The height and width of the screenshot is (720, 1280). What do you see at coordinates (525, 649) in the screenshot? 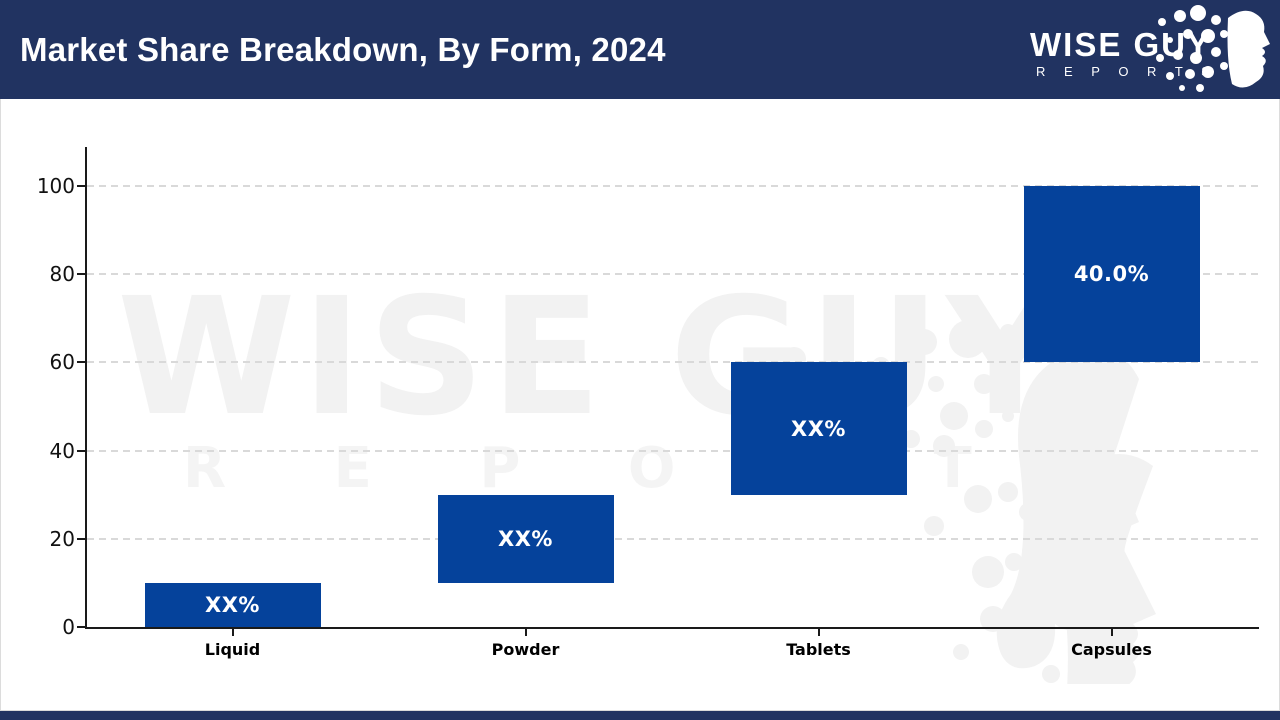
I see `x-axis-category-label: Powder` at bounding box center [525, 649].